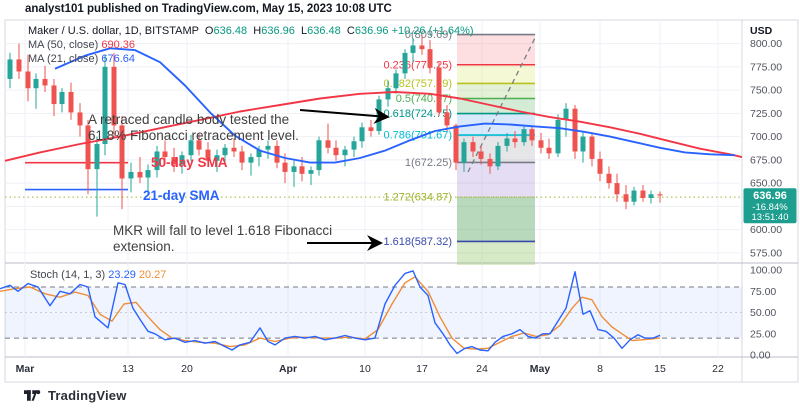  What do you see at coordinates (428, 163) in the screenshot?
I see `fib-level-label: 1(672.25)` at bounding box center [428, 163].